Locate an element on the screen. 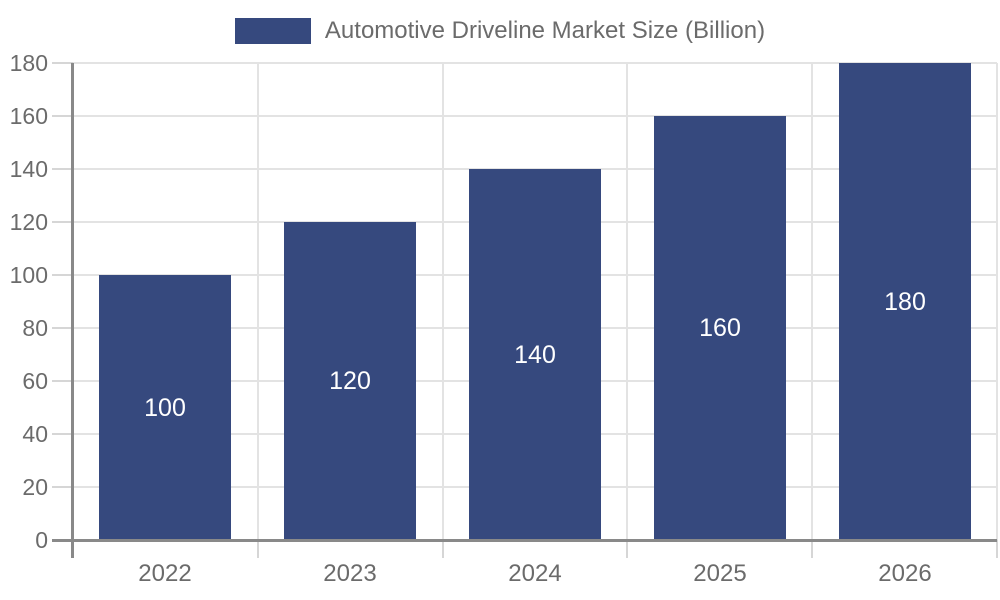  x-axis-tick-label: 2023 is located at coordinates (350, 573).